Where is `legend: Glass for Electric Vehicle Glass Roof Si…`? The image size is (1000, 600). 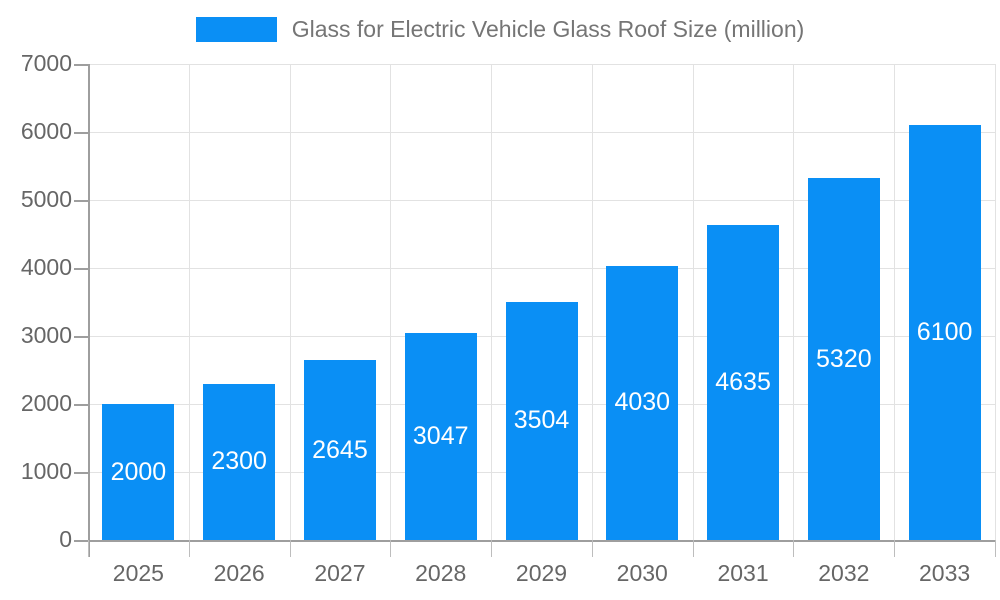
legend: Glass for Electric Vehicle Glass Roof Si… is located at coordinates (500, 29).